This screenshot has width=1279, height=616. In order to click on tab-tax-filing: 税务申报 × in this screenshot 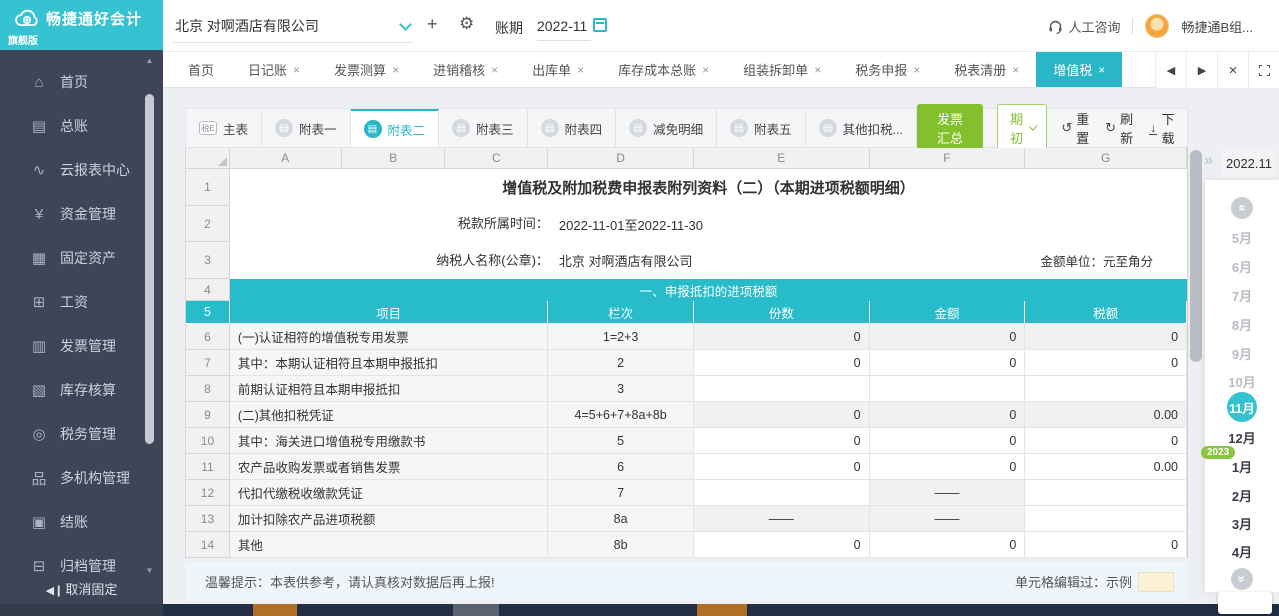, I will do `click(887, 69)`.